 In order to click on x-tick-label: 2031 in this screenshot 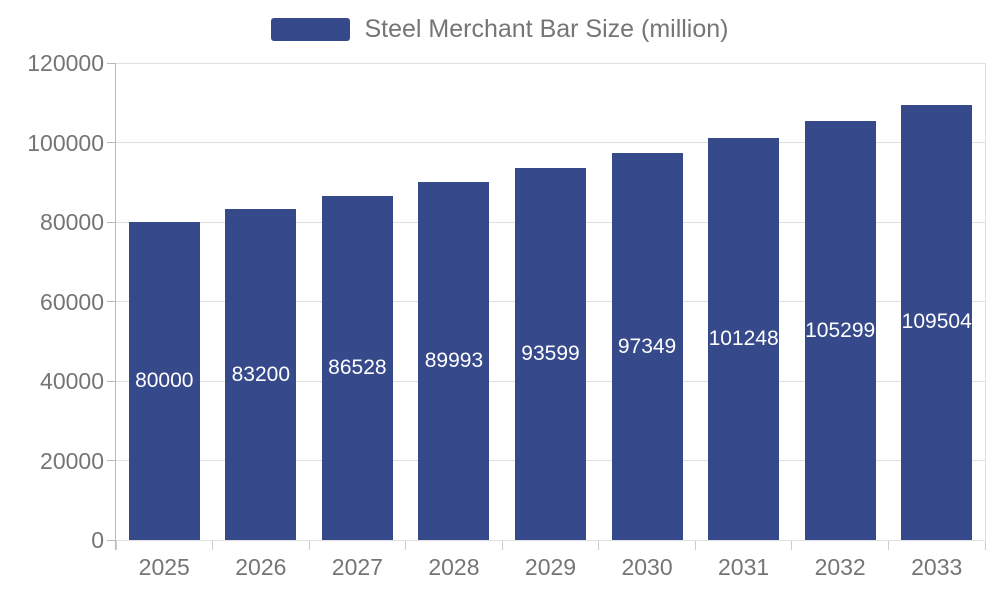, I will do `click(744, 567)`.